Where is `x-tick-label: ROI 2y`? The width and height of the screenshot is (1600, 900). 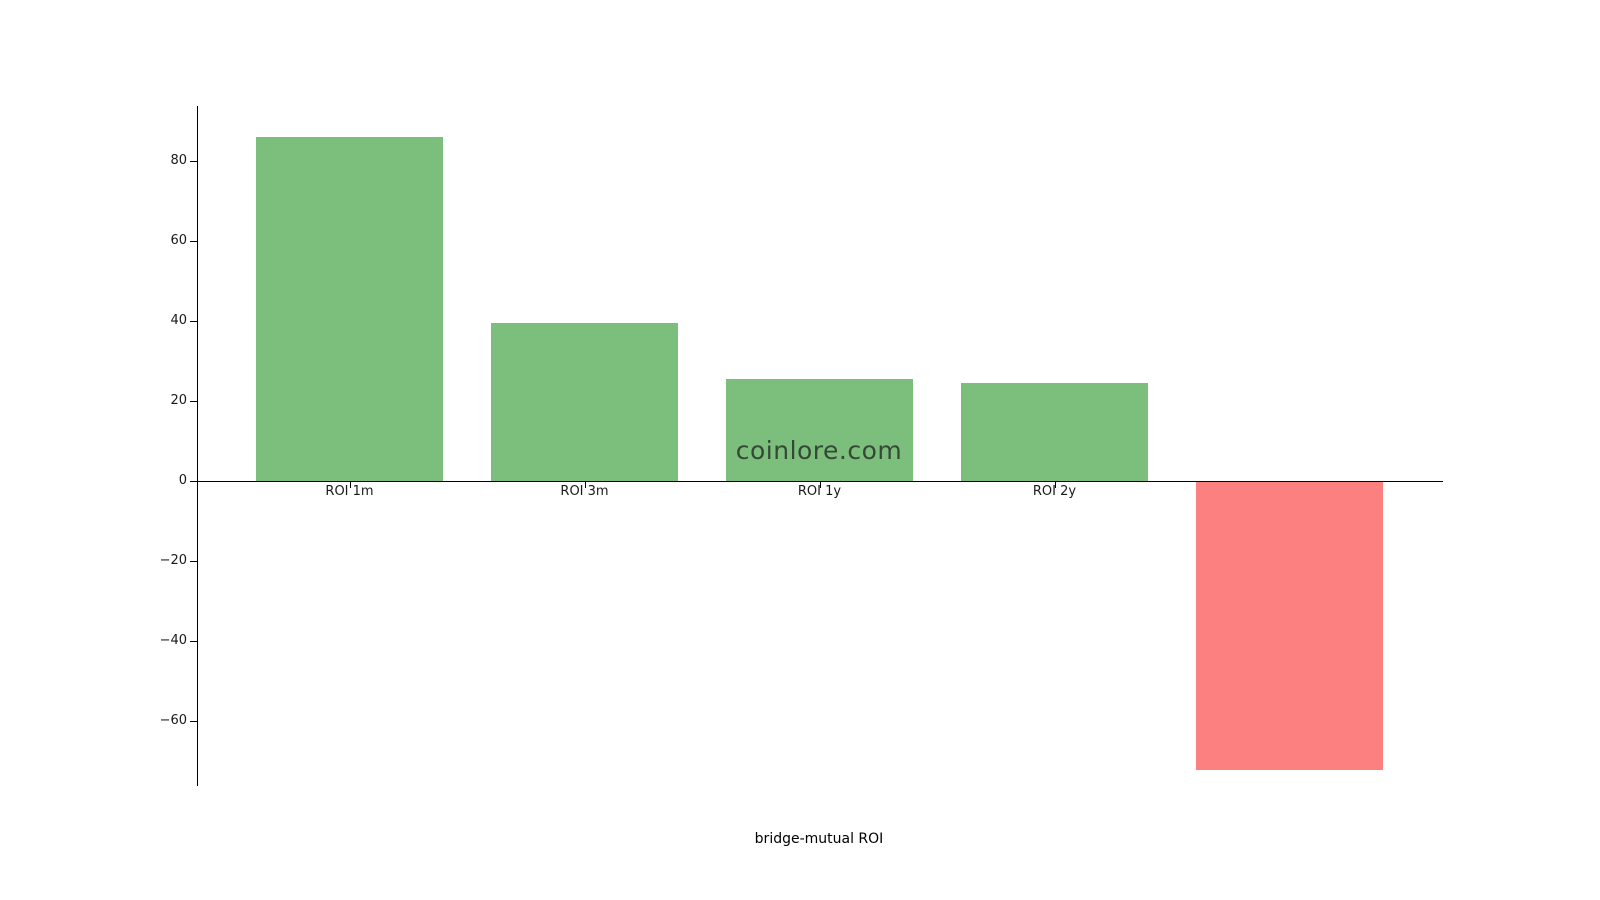 x-tick-label: ROI 2y is located at coordinates (1054, 491).